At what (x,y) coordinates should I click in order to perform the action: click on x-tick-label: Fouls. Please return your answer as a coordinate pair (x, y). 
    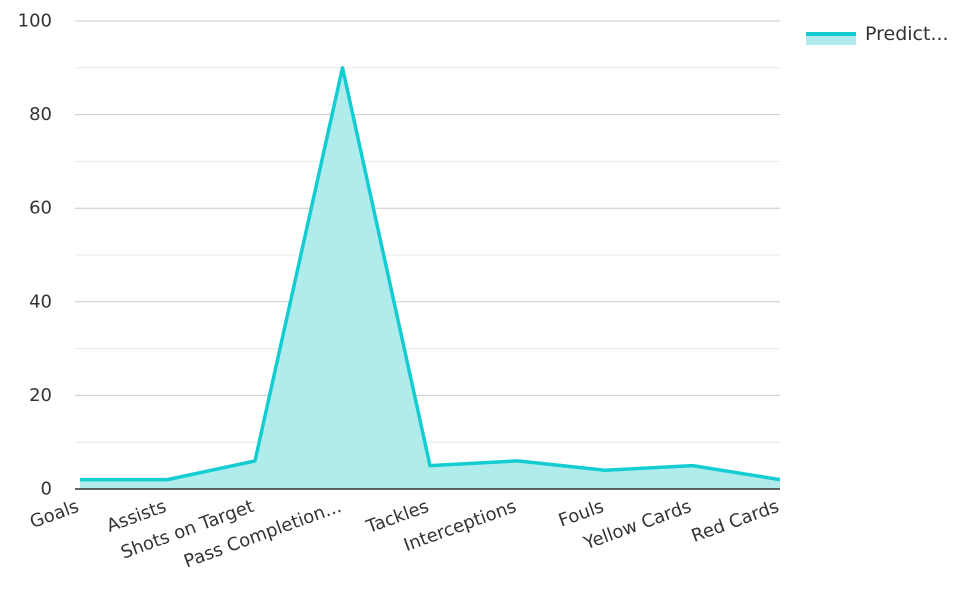
    Looking at the image, I should click on (581, 514).